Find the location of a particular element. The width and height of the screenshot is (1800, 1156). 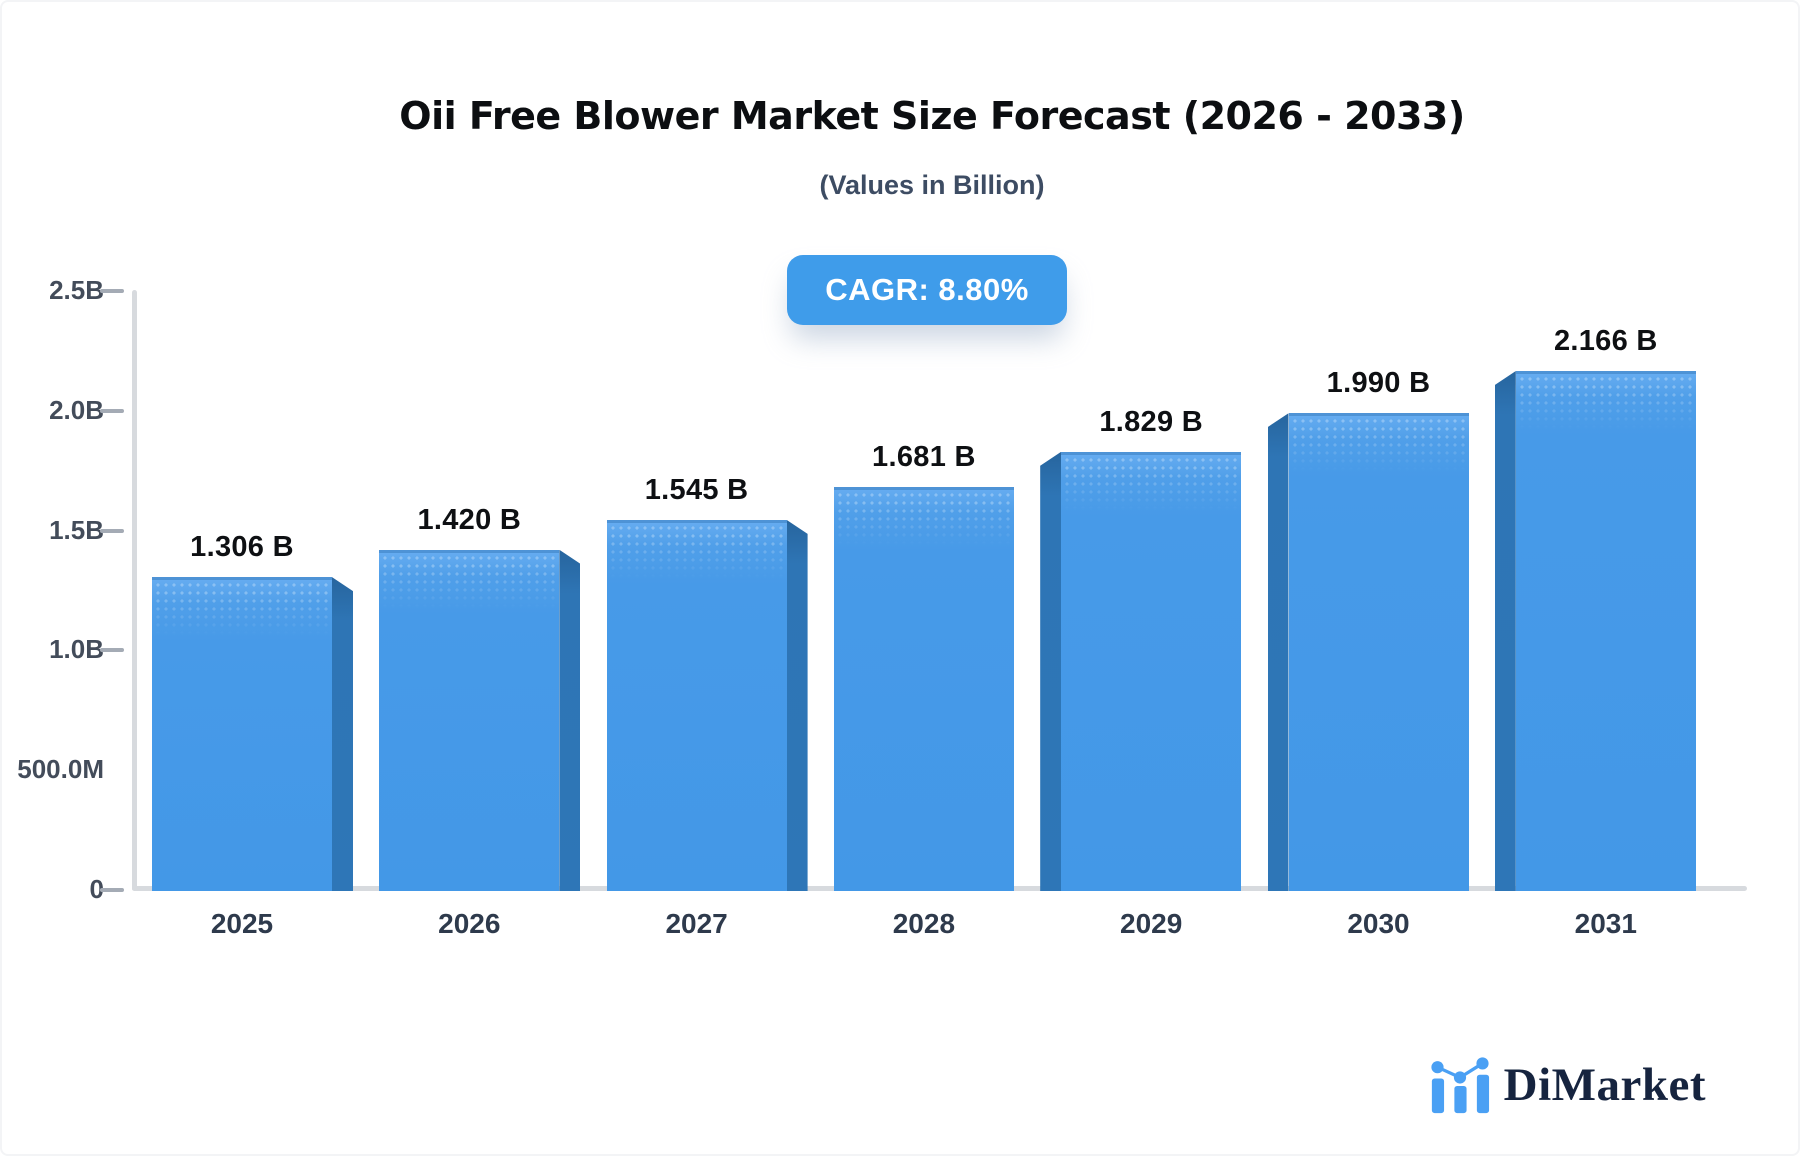

bar-3d-side-2027 is located at coordinates (797, 705).